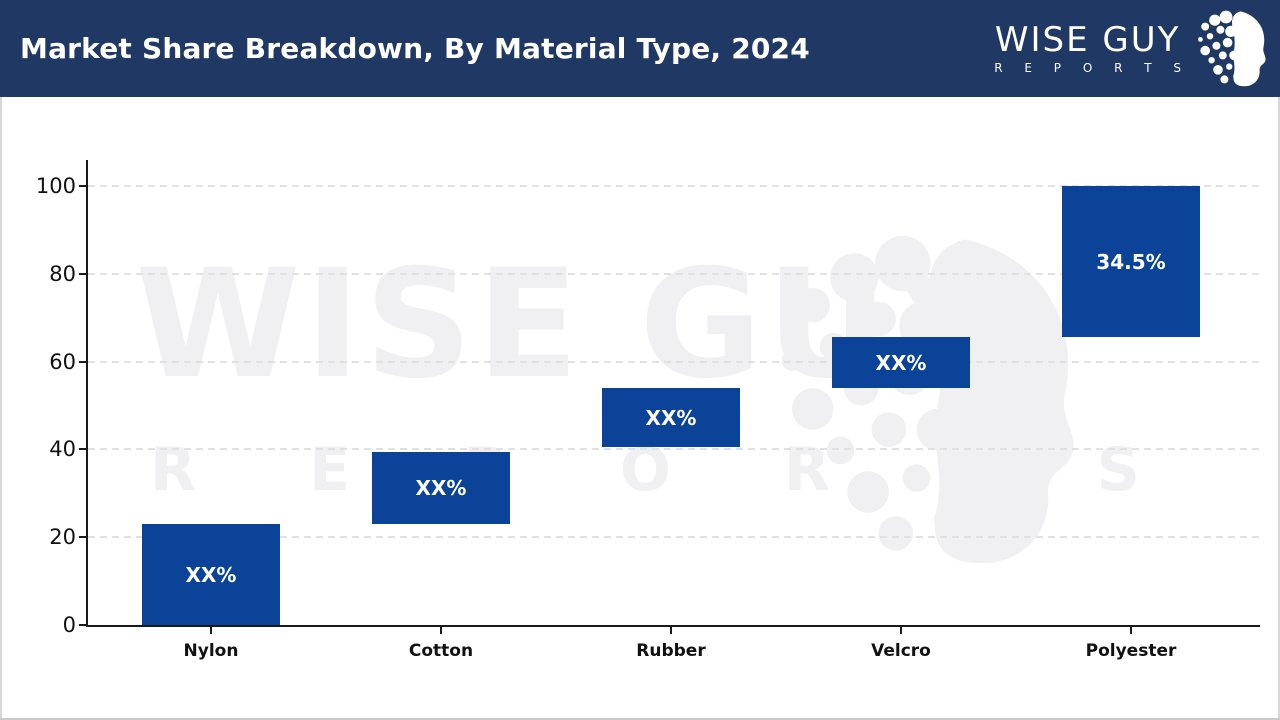  What do you see at coordinates (55, 186) in the screenshot?
I see `y-tick-label: 100` at bounding box center [55, 186].